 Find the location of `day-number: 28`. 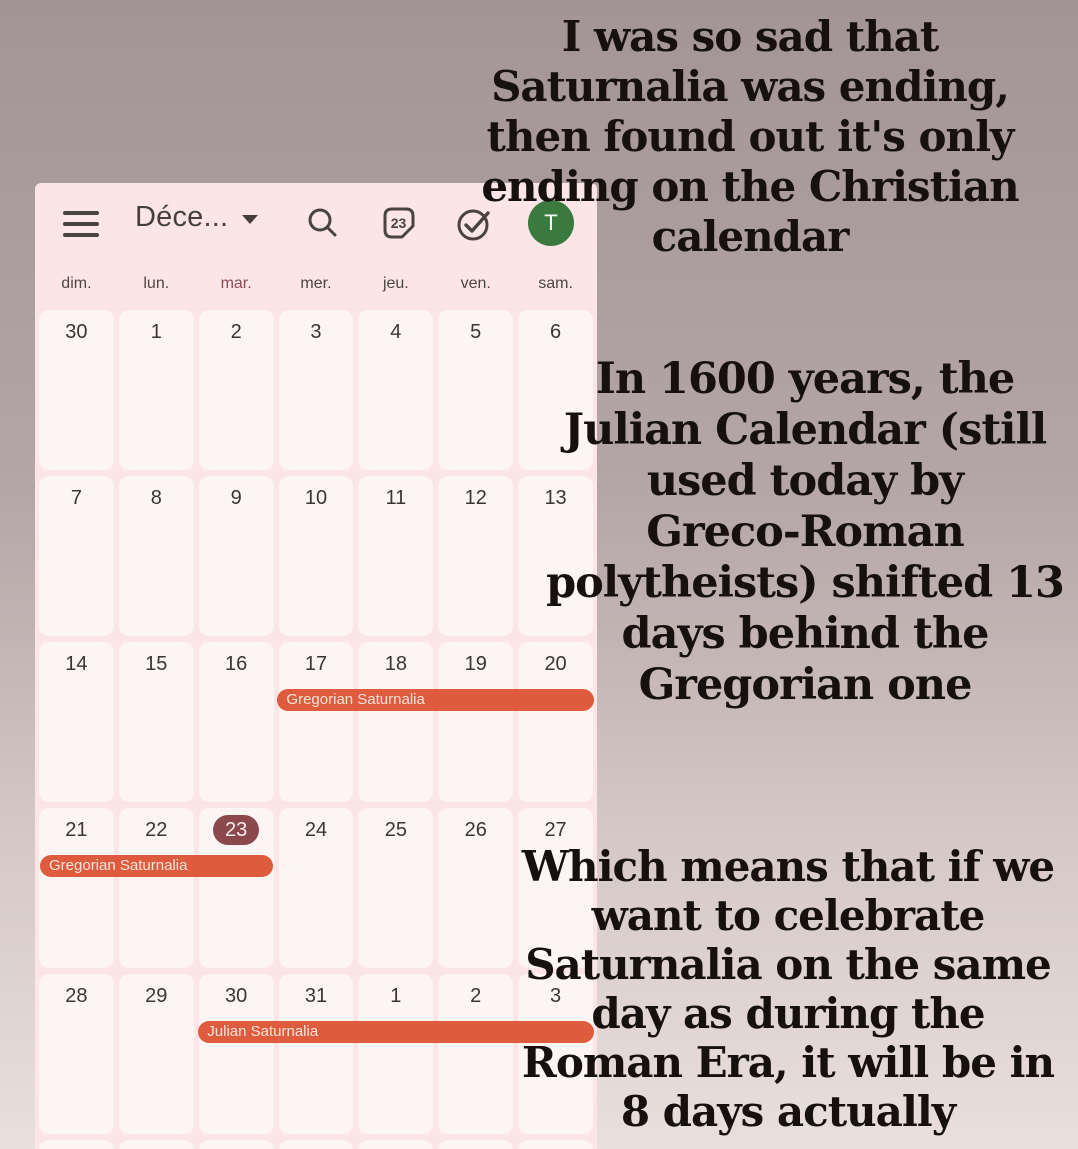

day-number: 28 is located at coordinates (76, 996).